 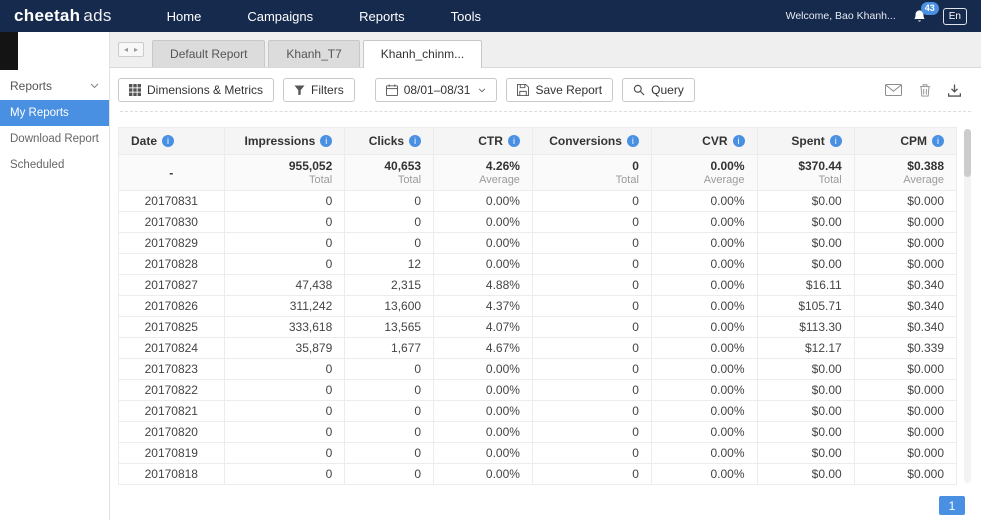 I want to click on download-icon, so click(x=954, y=90).